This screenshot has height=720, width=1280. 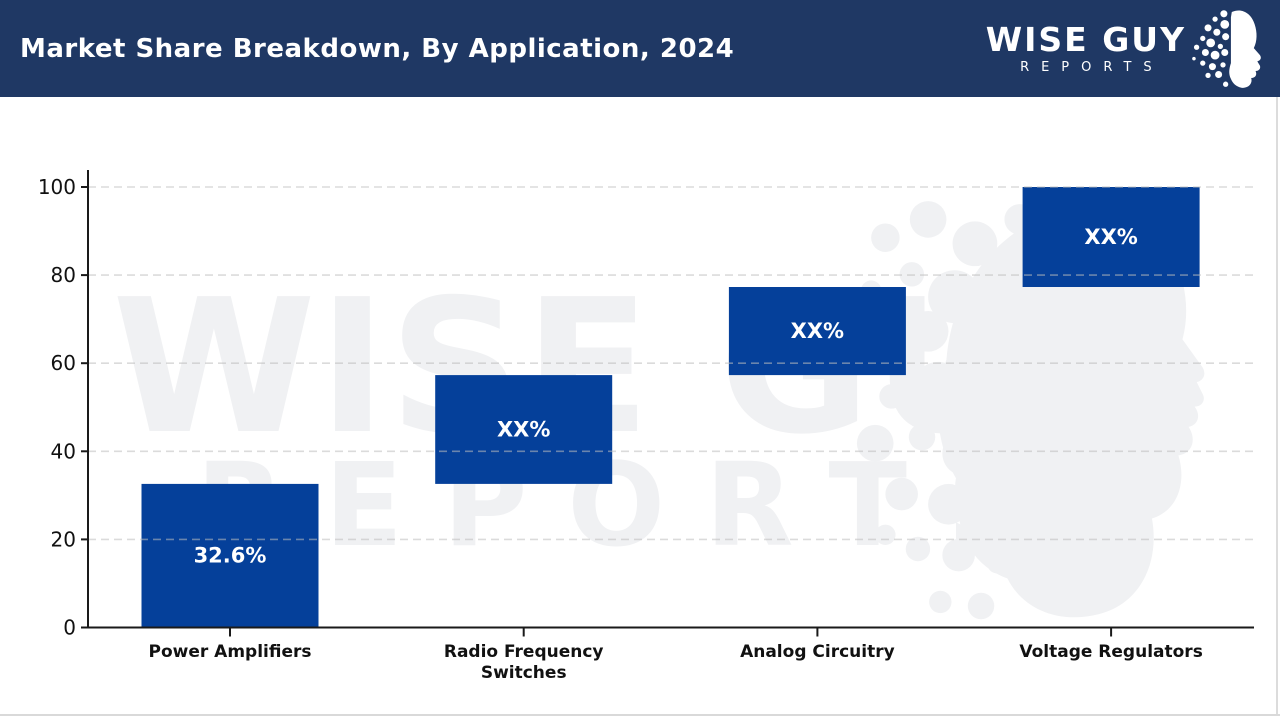 What do you see at coordinates (63, 451) in the screenshot?
I see `y-tick-label-40: 40` at bounding box center [63, 451].